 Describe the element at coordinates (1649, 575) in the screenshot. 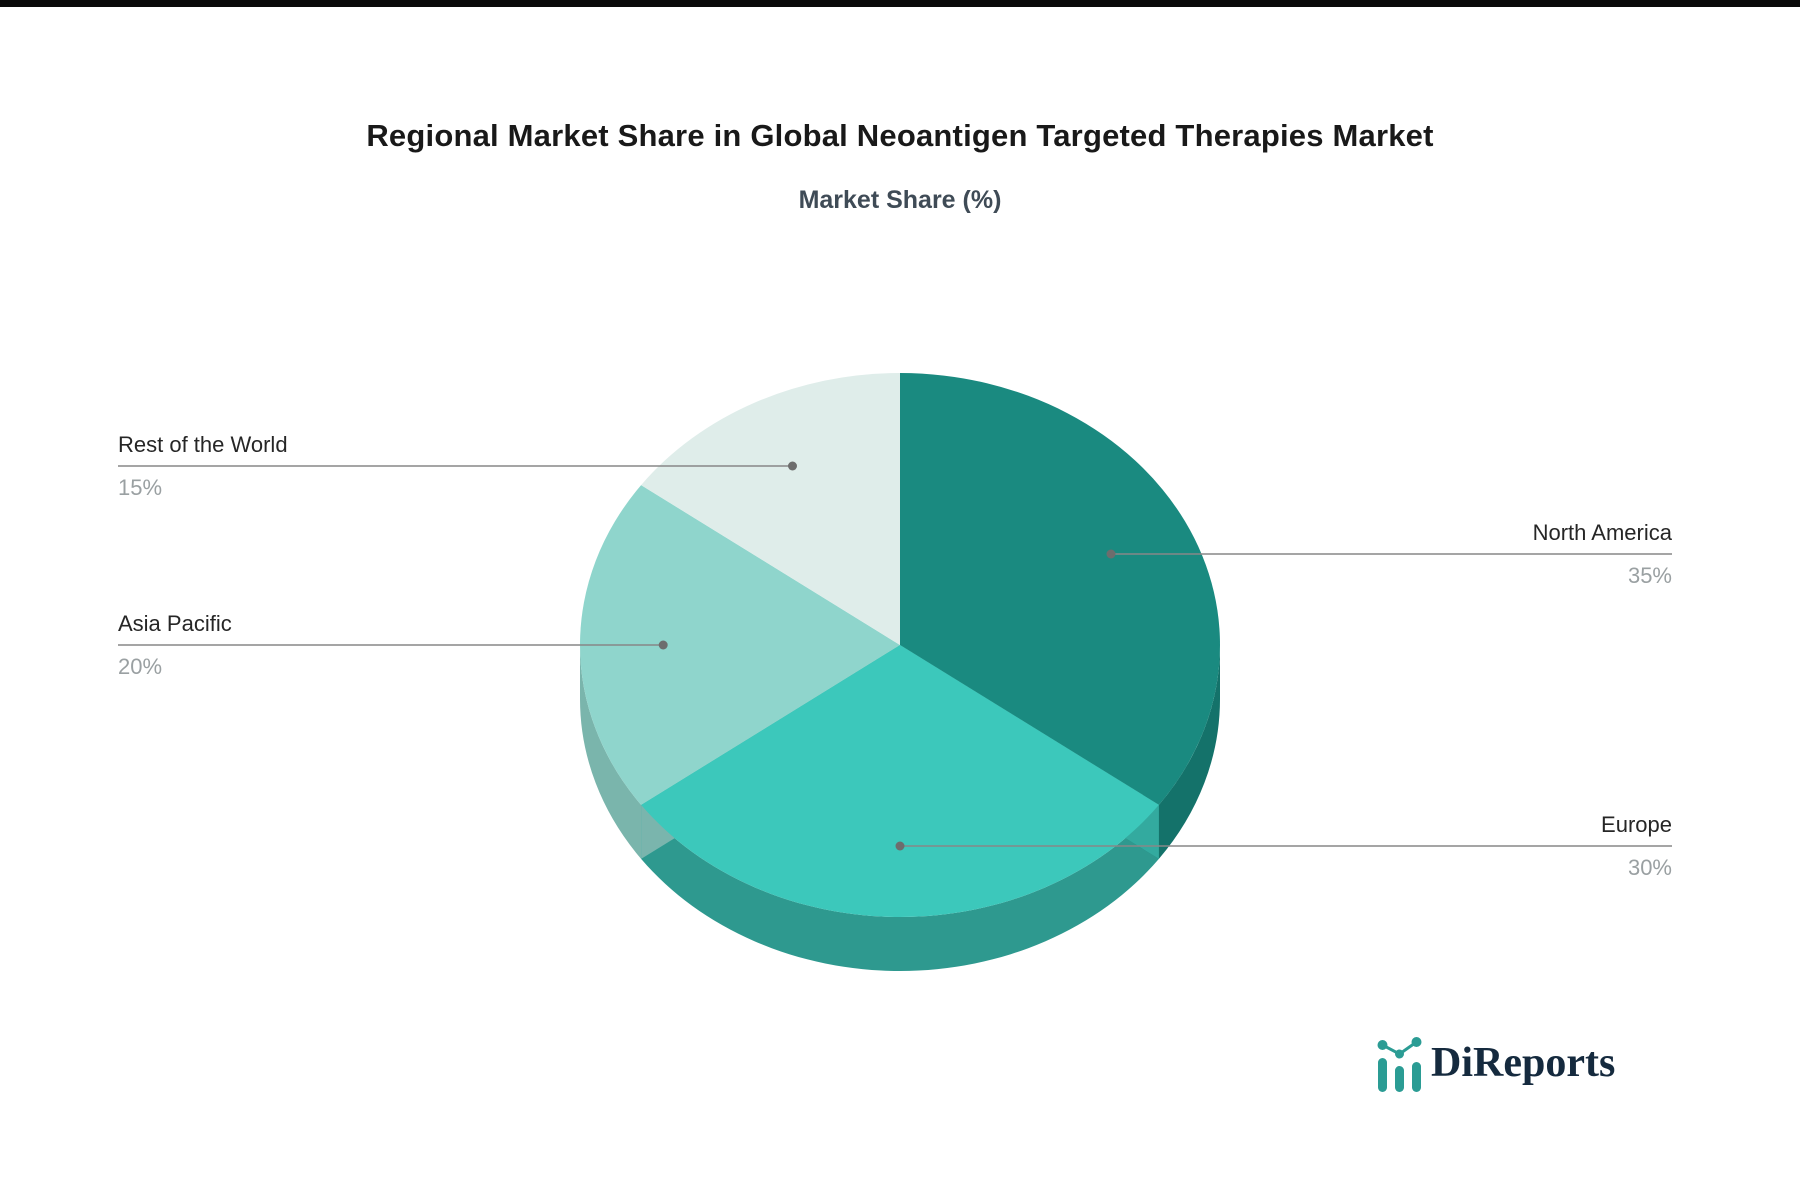

I see `slice-pct-north-america: 35%` at that location.